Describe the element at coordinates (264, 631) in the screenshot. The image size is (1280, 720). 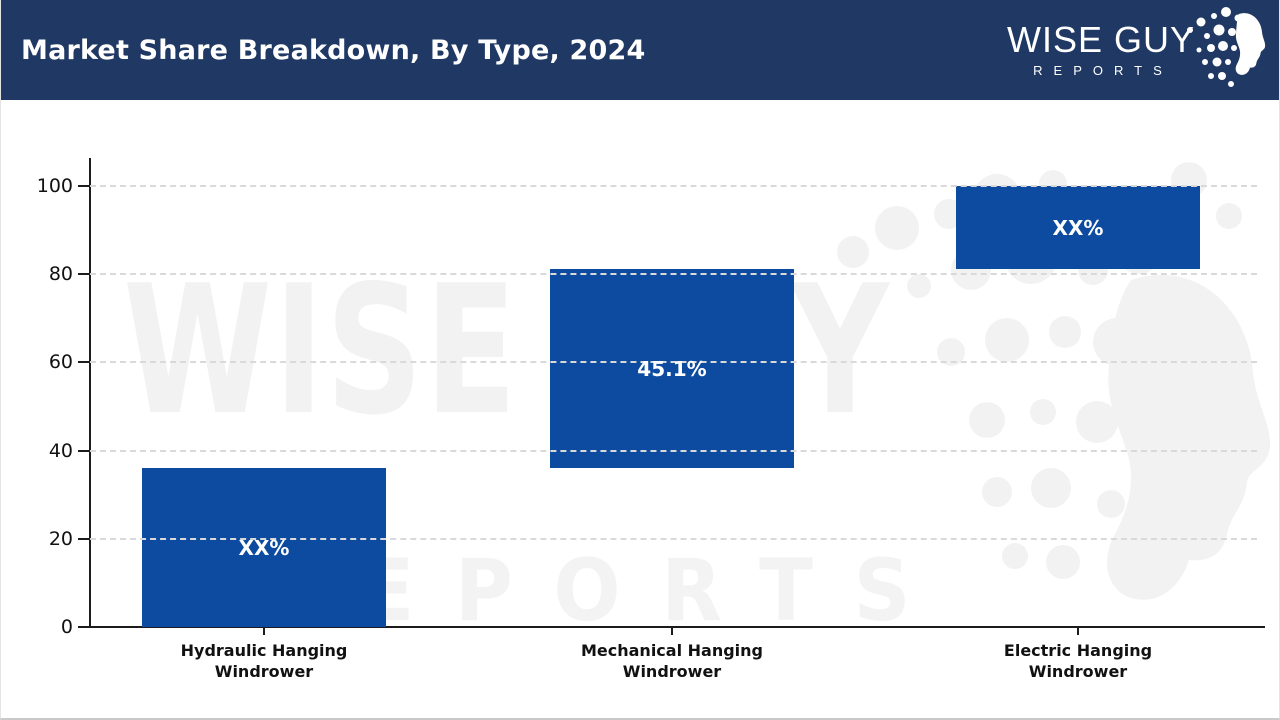
I see `x-tick-hydraulic-hanging-windrower` at that location.